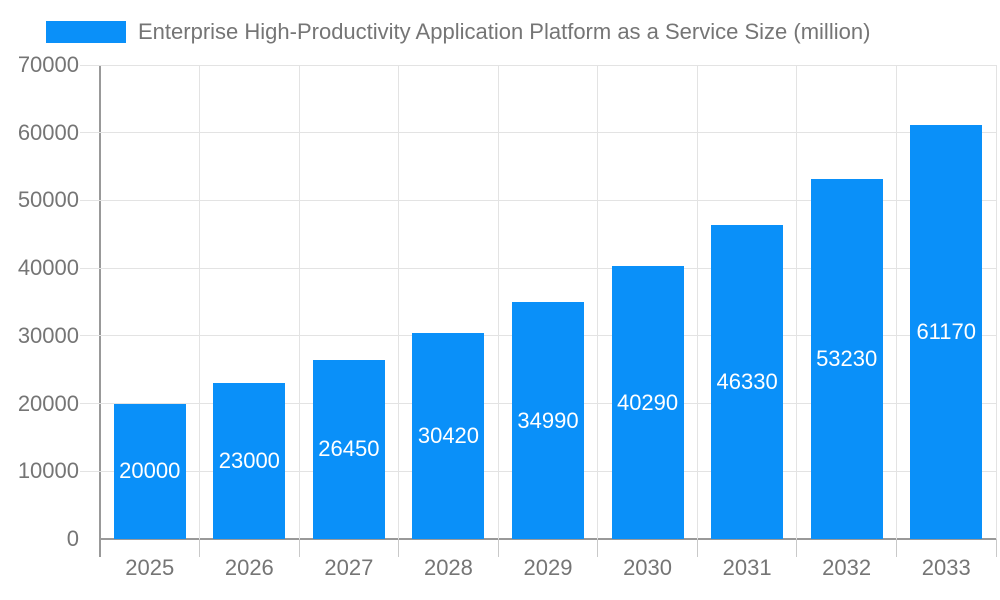  Describe the element at coordinates (548, 539) in the screenshot. I see `x-axis-line` at that location.